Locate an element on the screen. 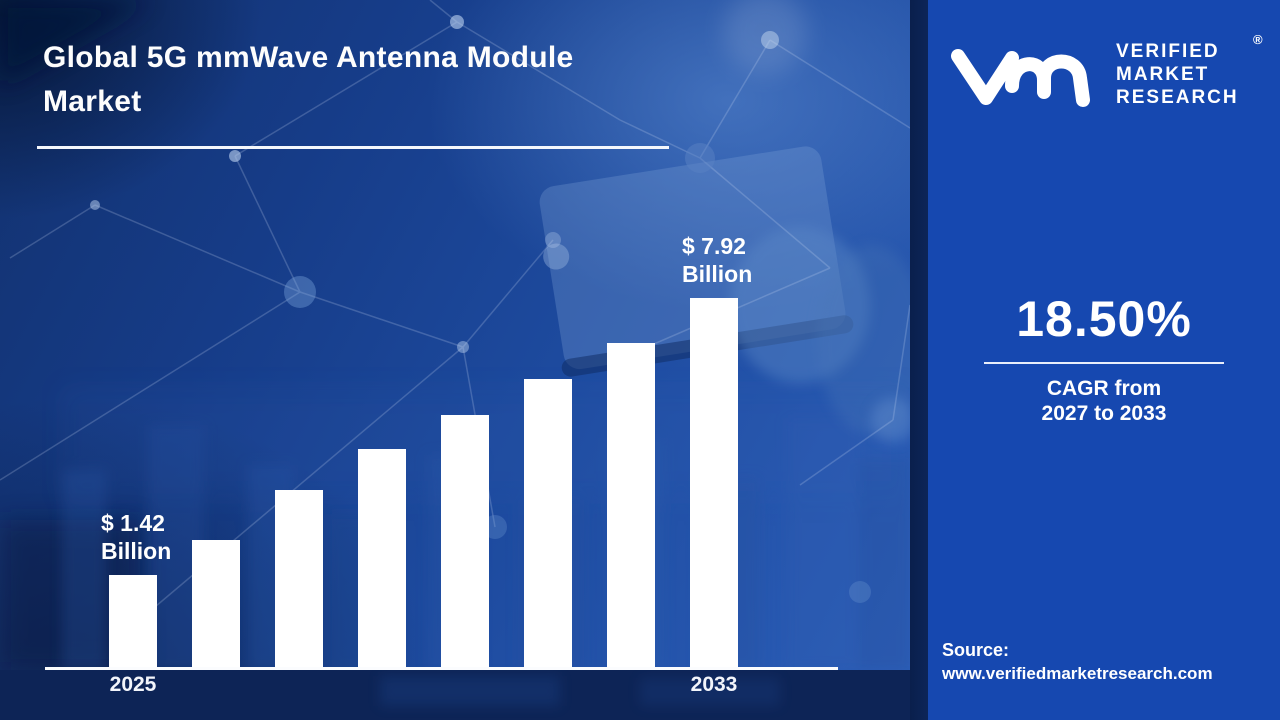 Image resolution: width=1280 pixels, height=720 pixels. logo-word-verified: VERIFIED is located at coordinates (1168, 51).